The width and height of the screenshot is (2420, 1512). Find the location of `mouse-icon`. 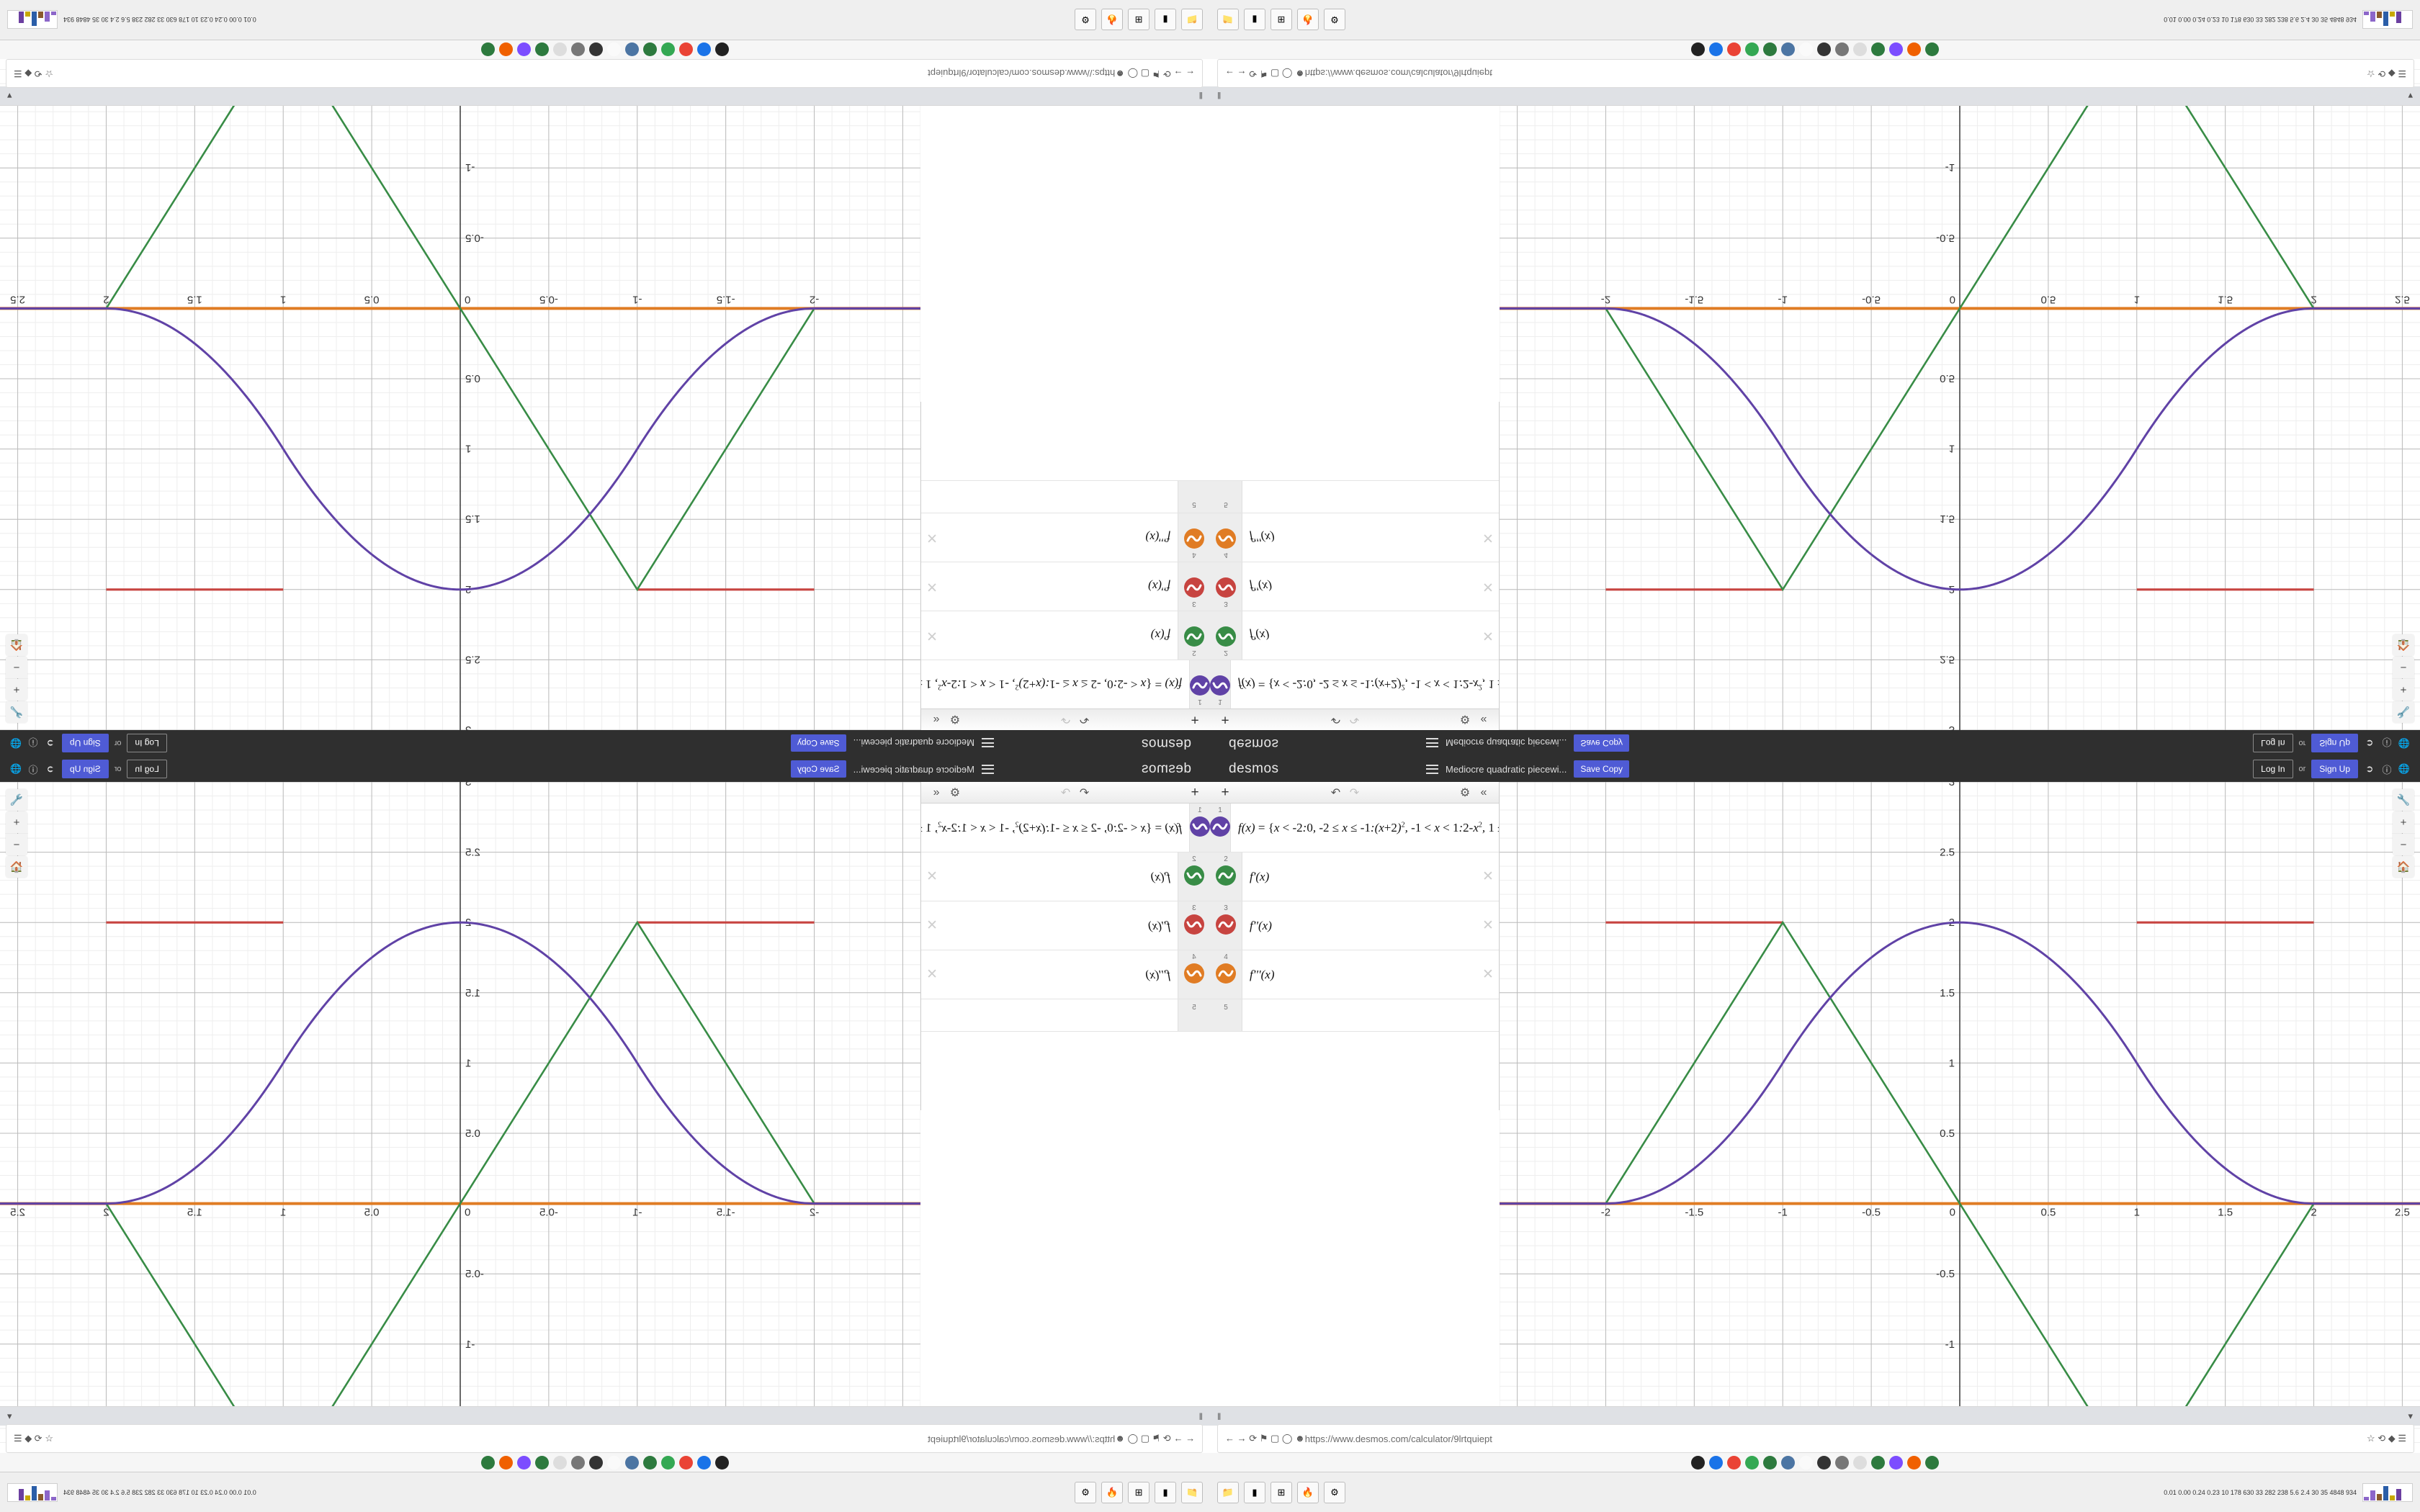

mouse-icon is located at coordinates (578, 1462).